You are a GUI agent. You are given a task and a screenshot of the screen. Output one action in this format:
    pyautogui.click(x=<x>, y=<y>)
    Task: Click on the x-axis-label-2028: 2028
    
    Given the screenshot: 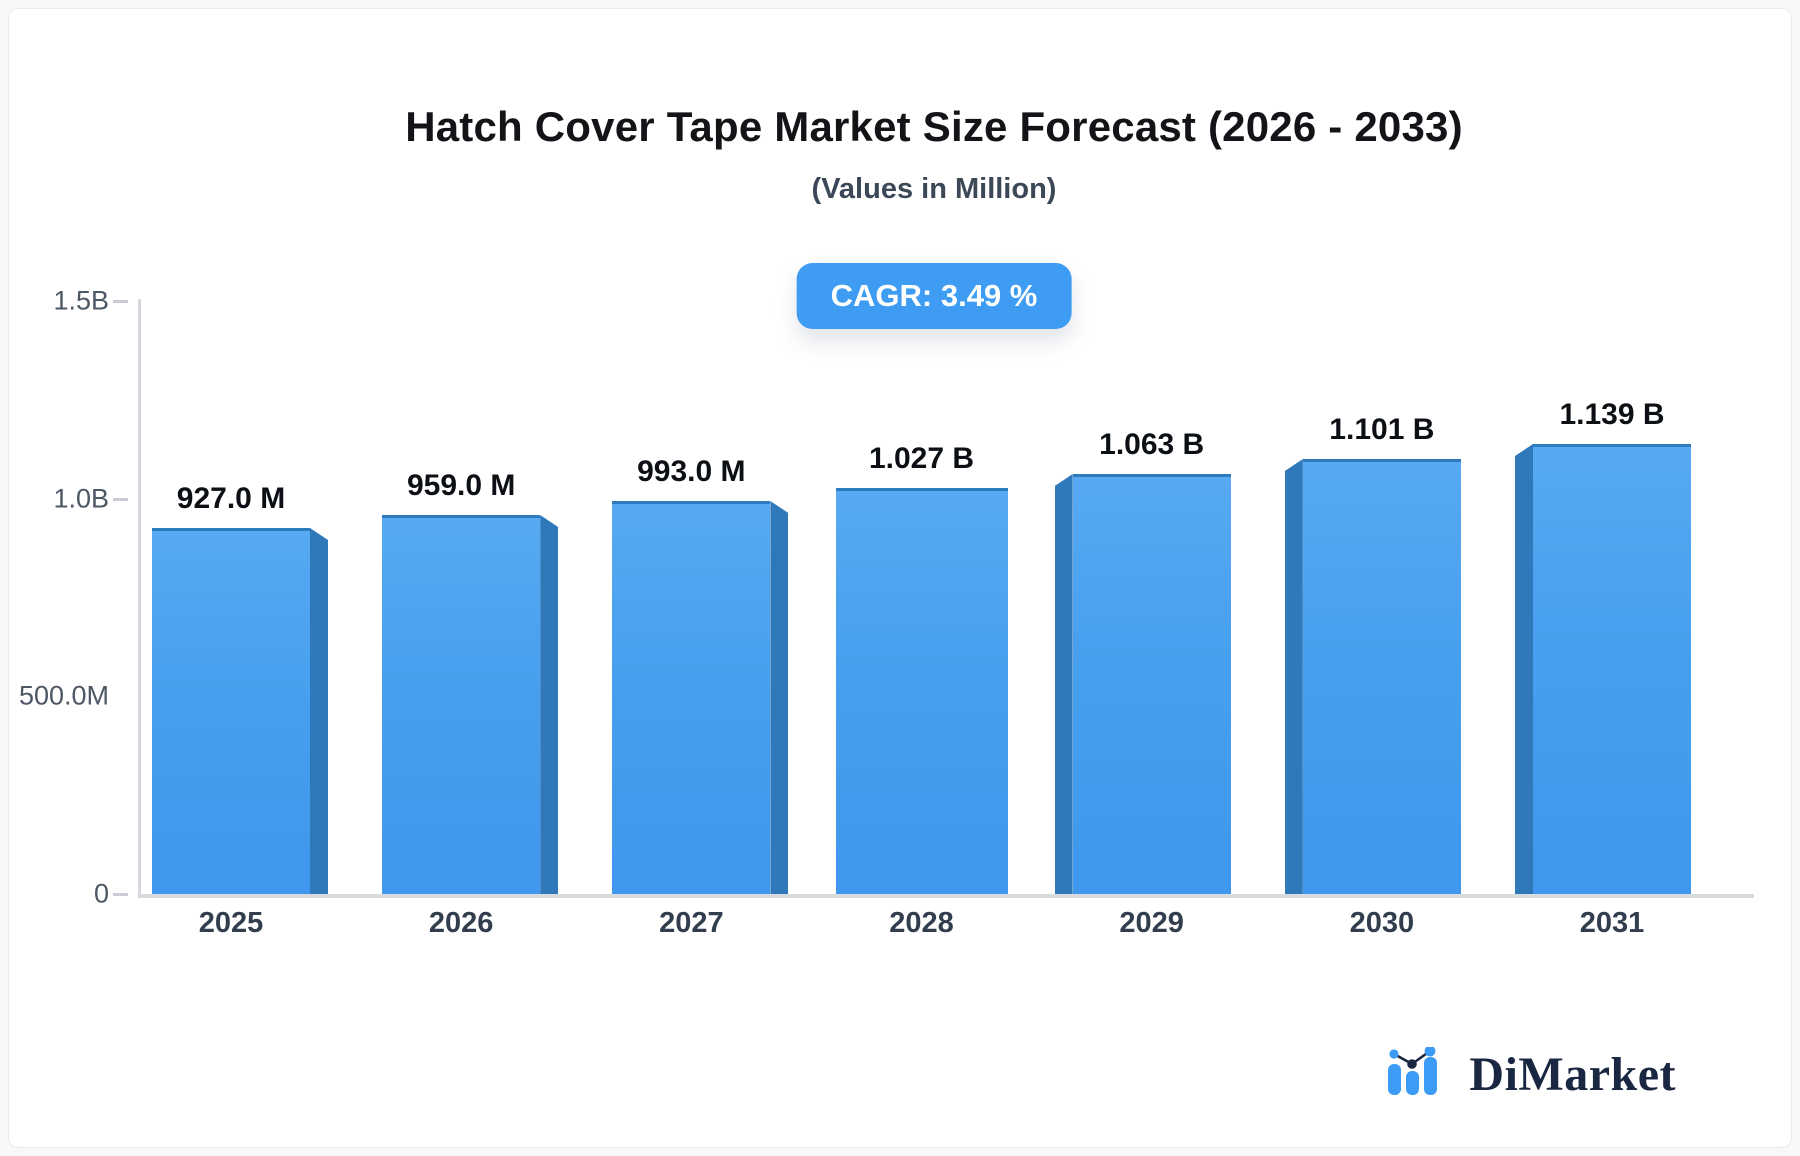 What is the action you would take?
    pyautogui.click(x=921, y=923)
    